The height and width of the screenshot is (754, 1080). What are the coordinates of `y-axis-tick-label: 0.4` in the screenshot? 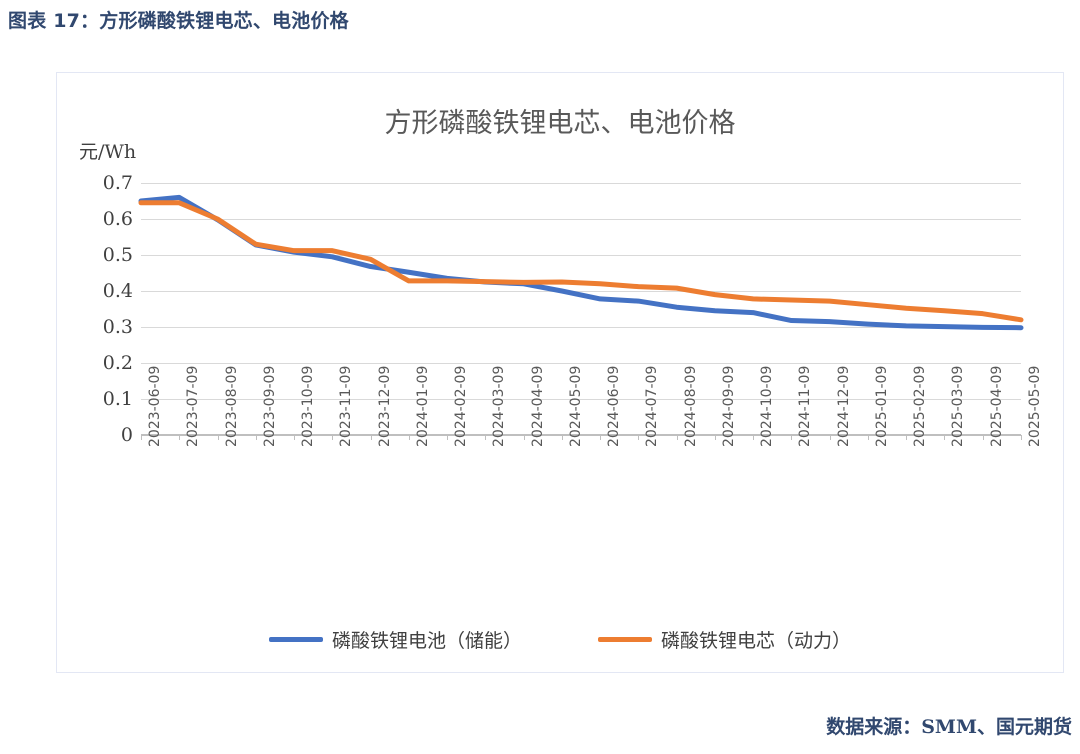 It's located at (117, 291).